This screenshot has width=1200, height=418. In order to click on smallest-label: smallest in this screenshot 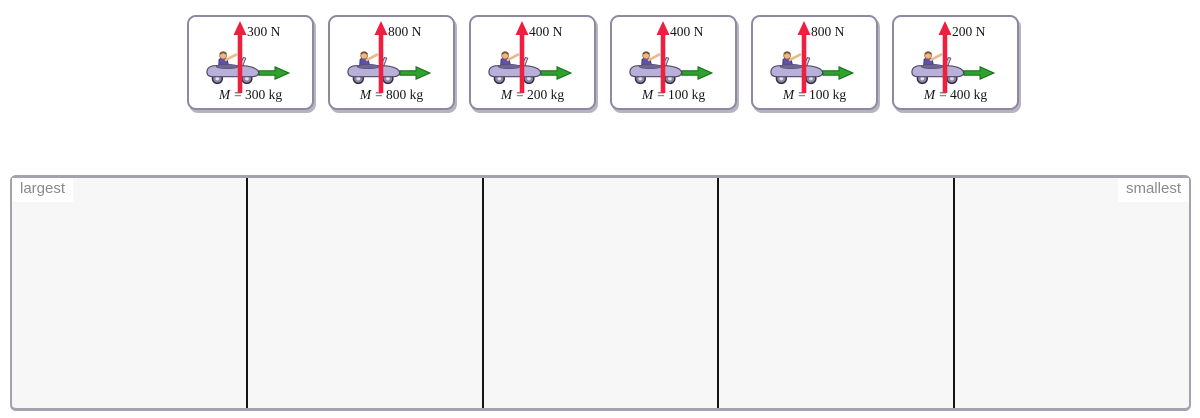, I will do `click(1153, 190)`.